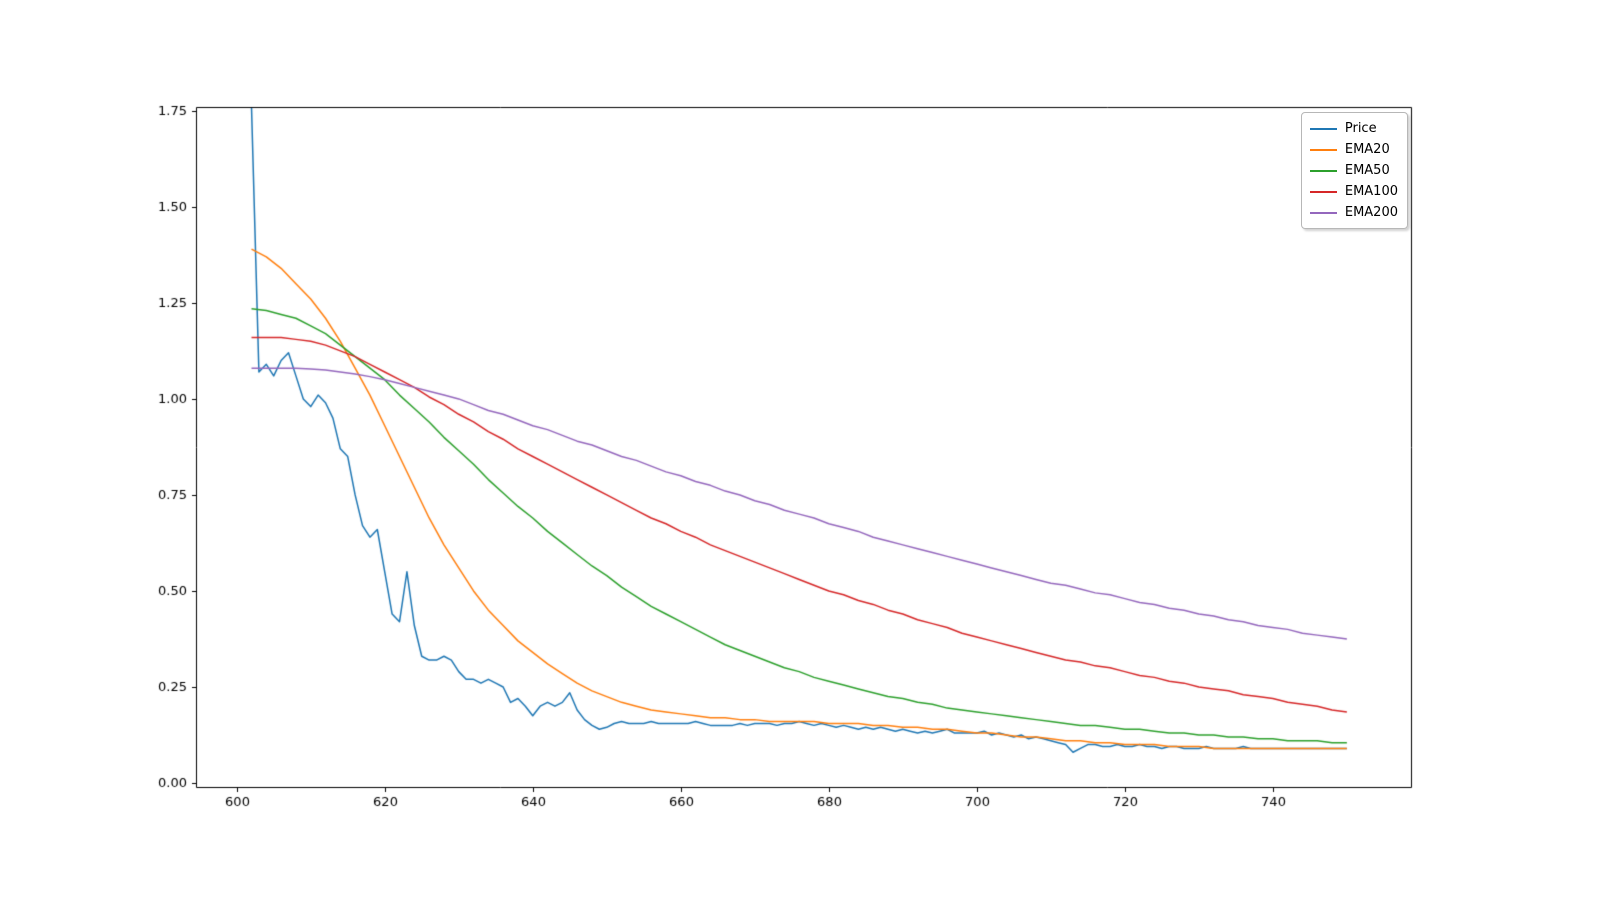  What do you see at coordinates (1371, 191) in the screenshot?
I see `legend-label: EMA100` at bounding box center [1371, 191].